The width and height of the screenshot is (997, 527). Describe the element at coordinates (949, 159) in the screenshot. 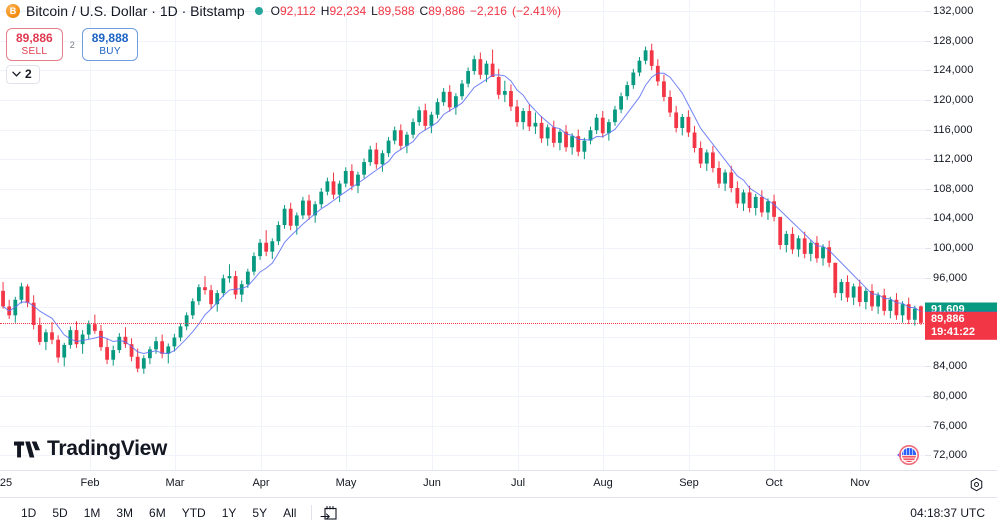

I see `price-tick-label: 112,000` at that location.